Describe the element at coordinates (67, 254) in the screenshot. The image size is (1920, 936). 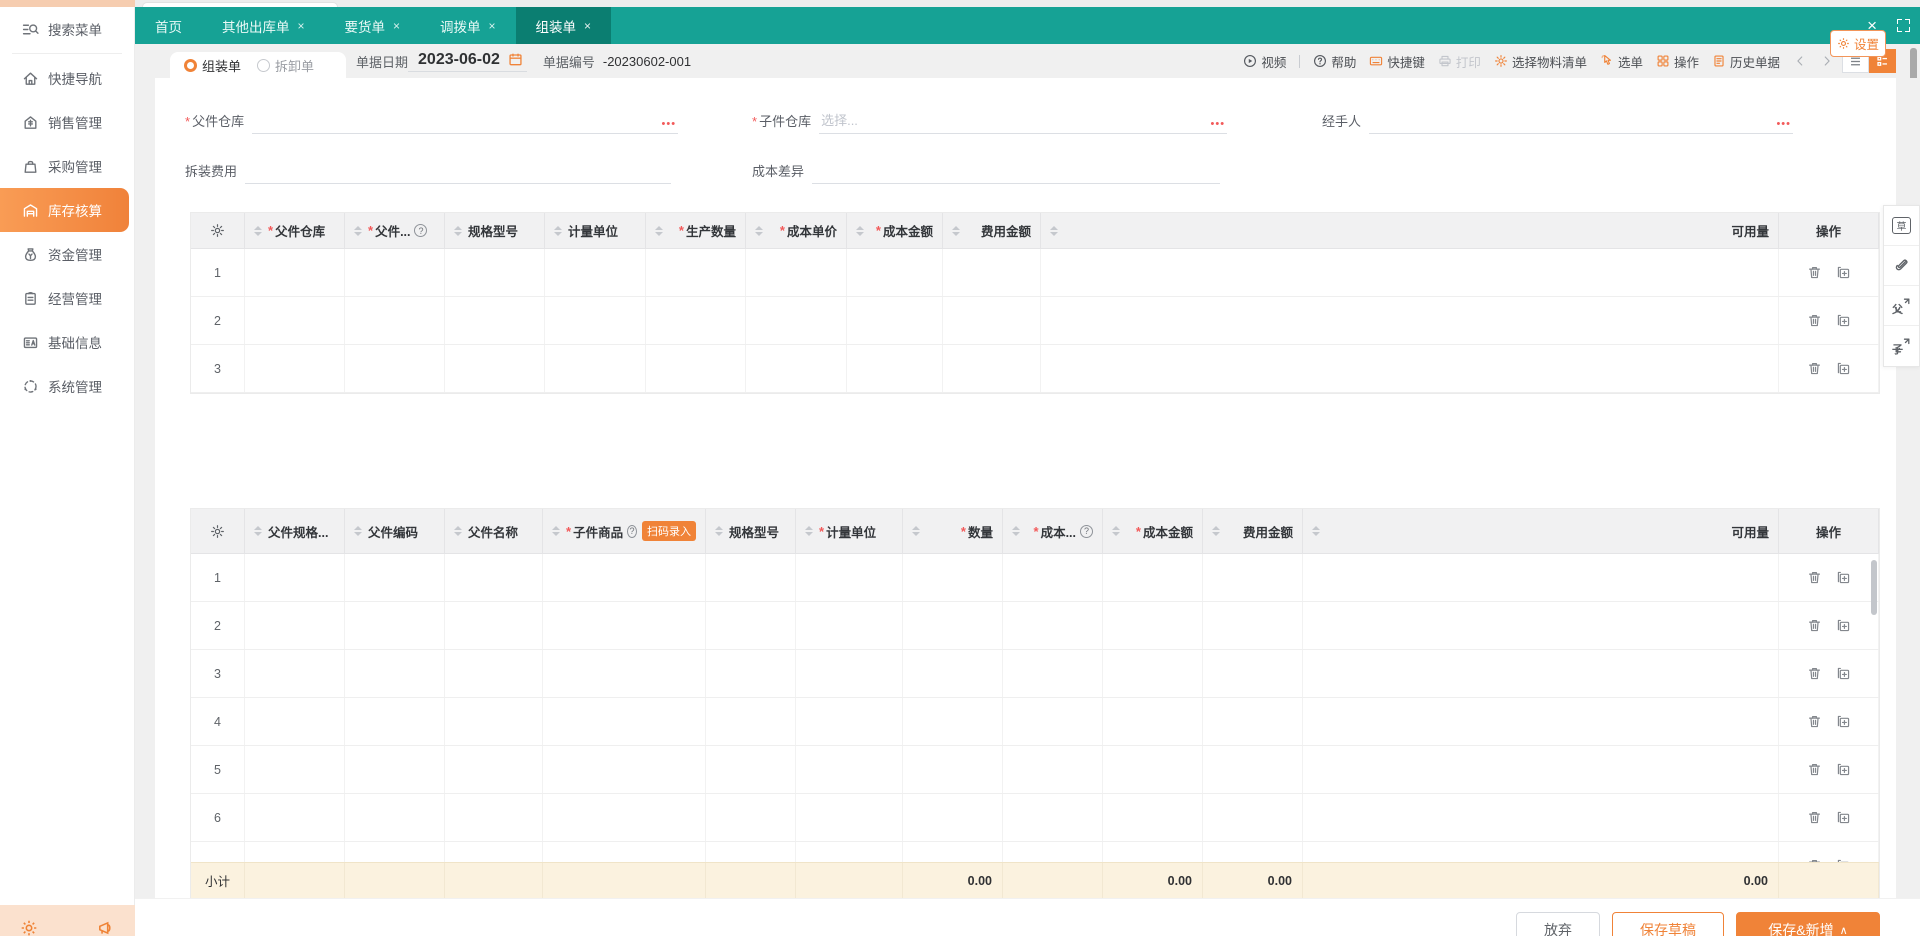
I see `sidebar-item-funds-mgmt: 资金管理` at that location.